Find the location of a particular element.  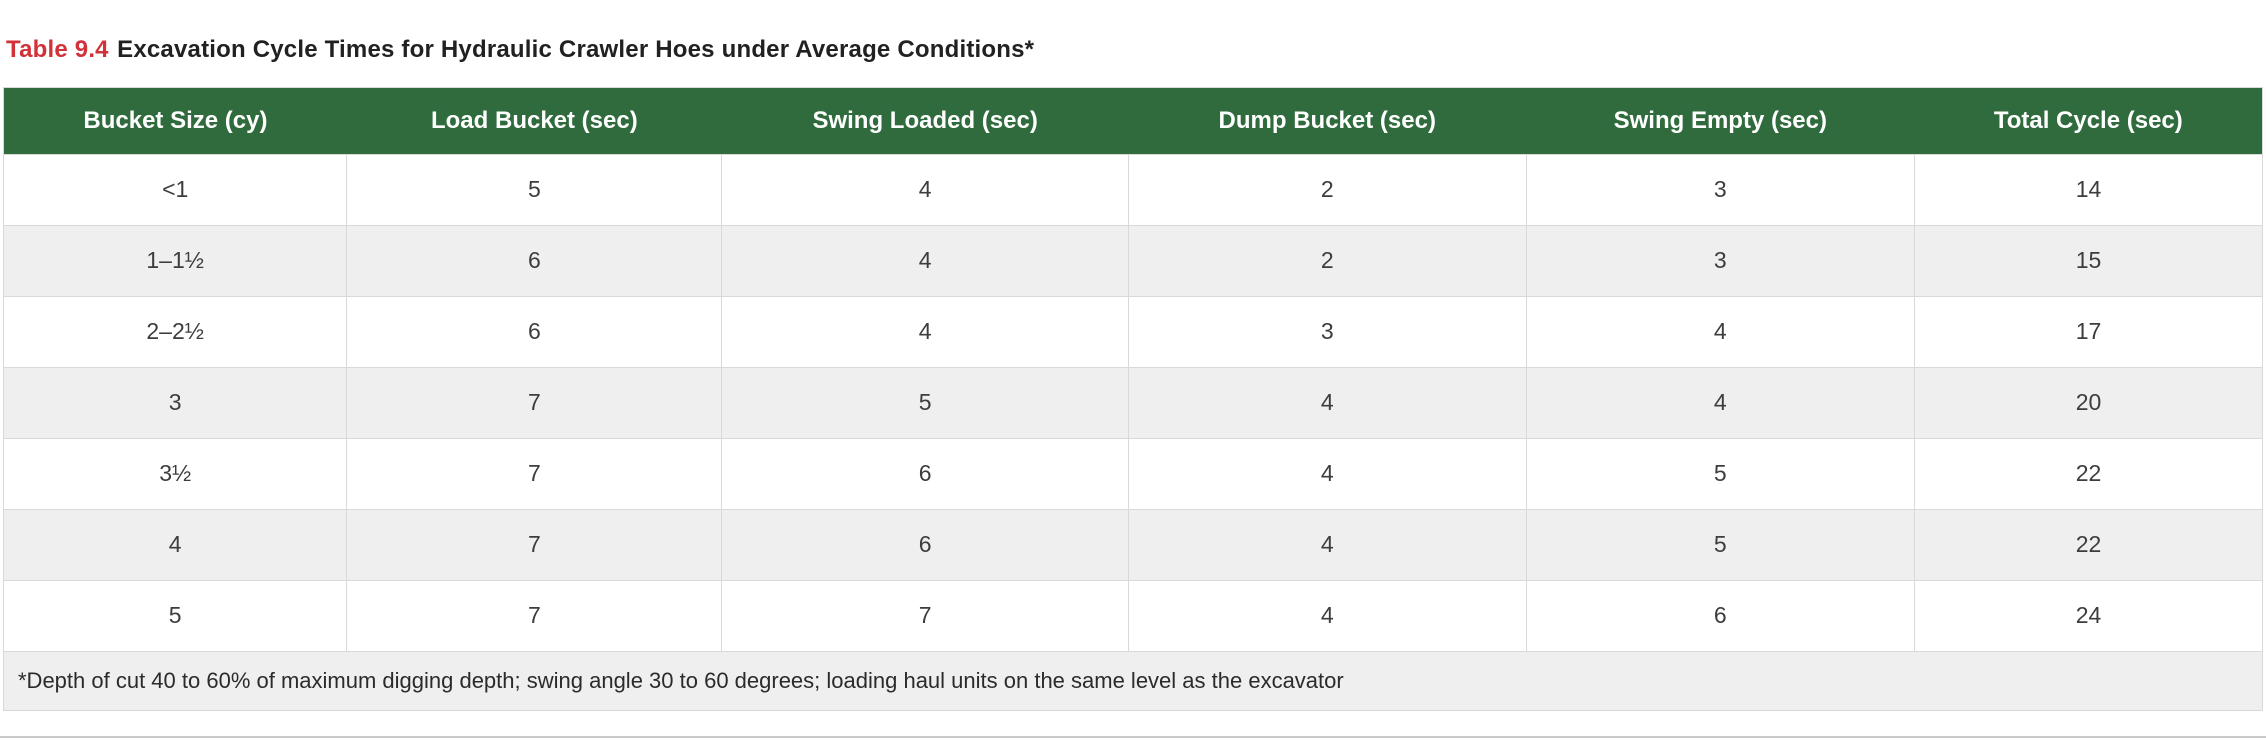

table-cell: 2–2½ is located at coordinates (175, 331).